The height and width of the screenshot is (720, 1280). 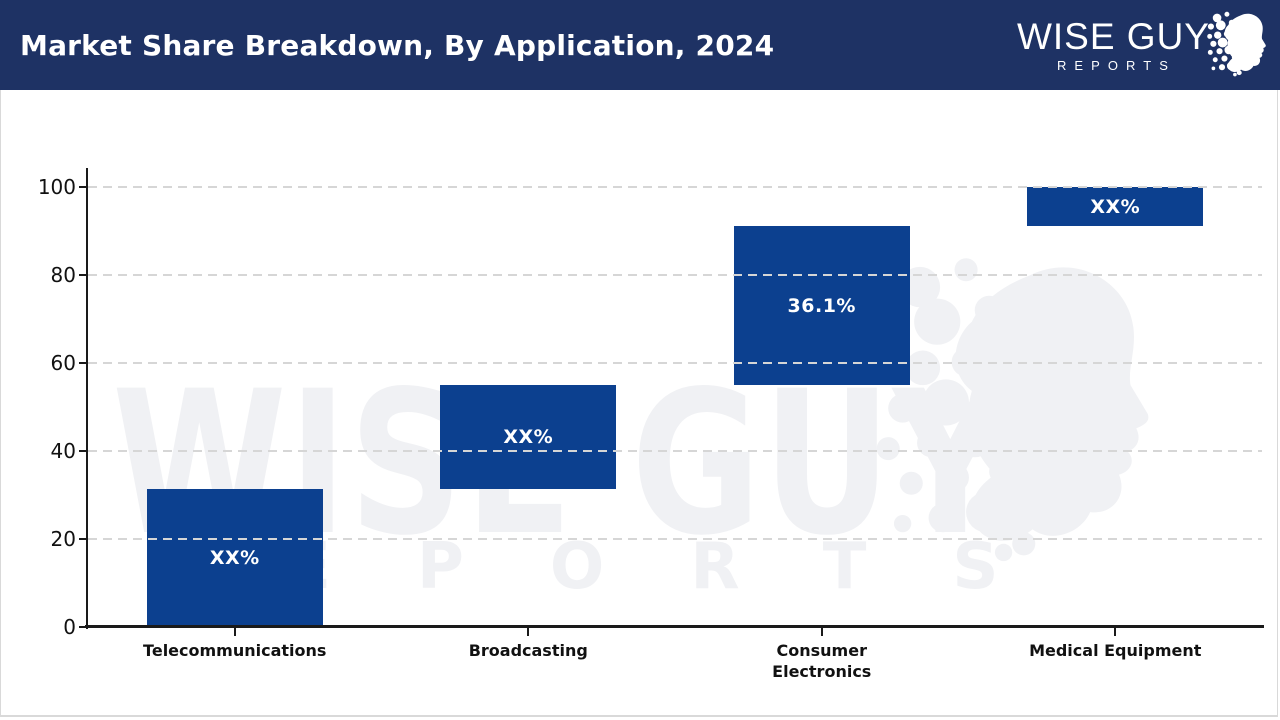 What do you see at coordinates (63, 275) in the screenshot?
I see `y-tick-label: 80` at bounding box center [63, 275].